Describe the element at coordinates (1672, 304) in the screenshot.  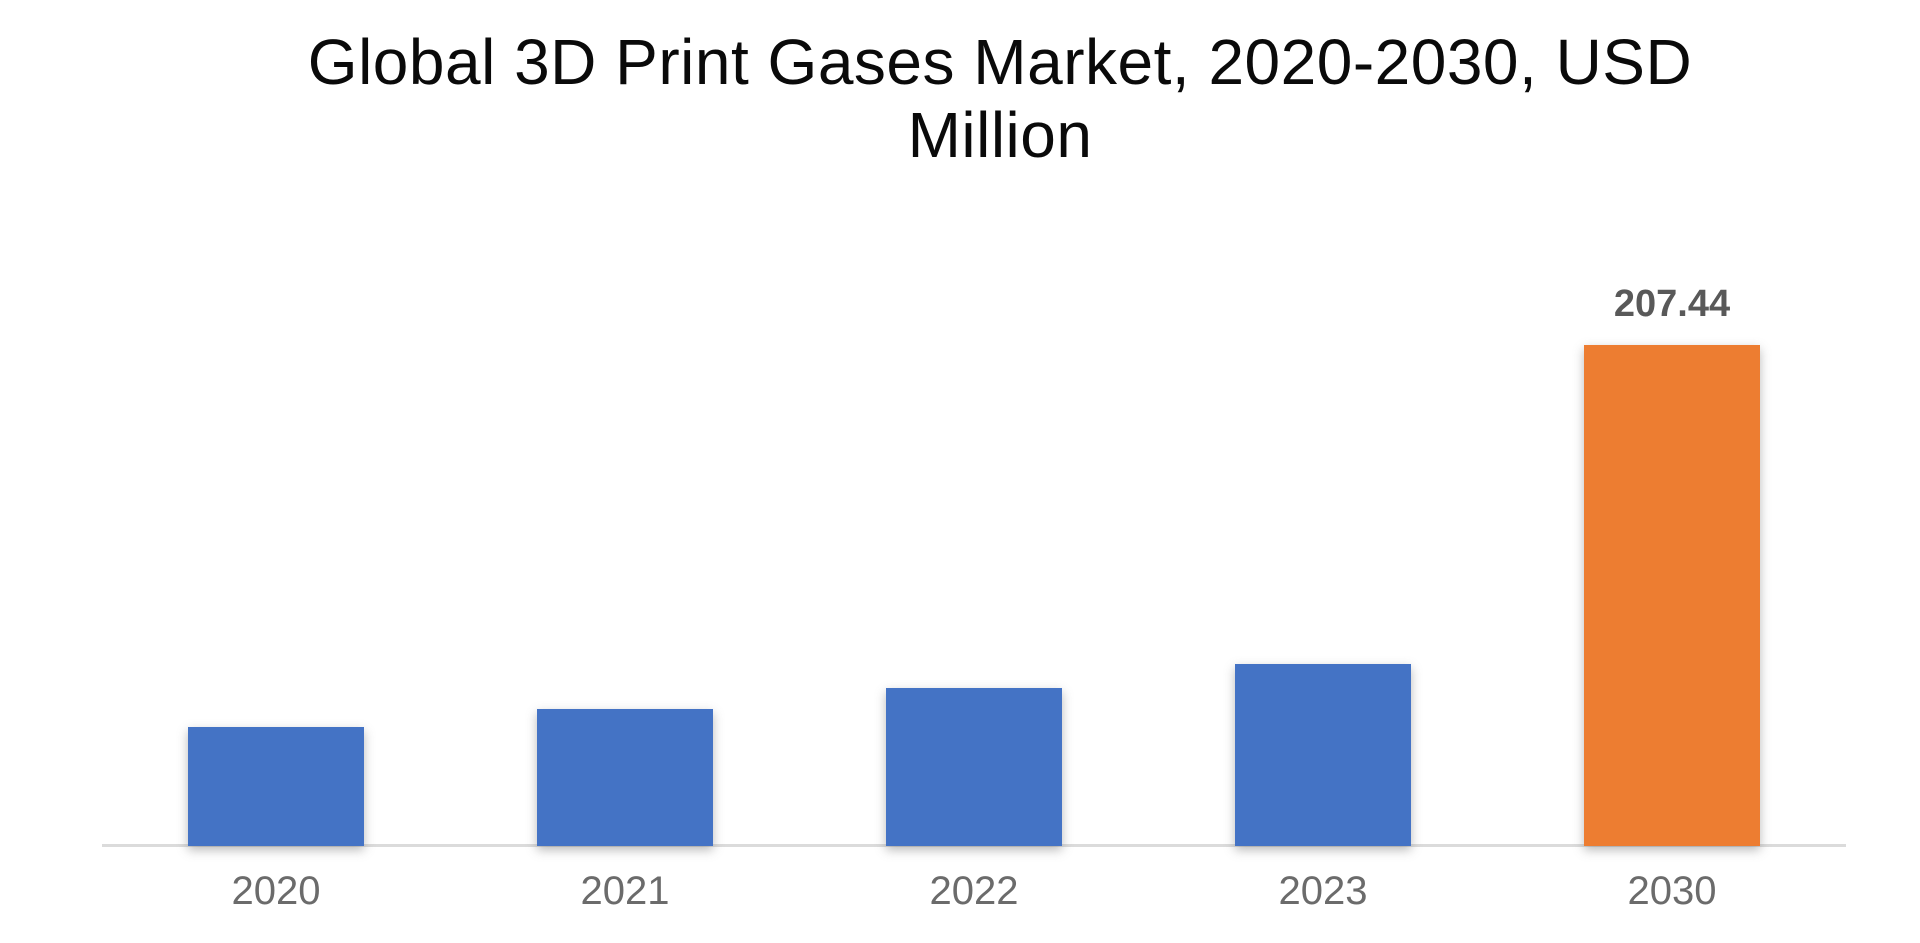
I see `data-label-2030: 207.44` at that location.